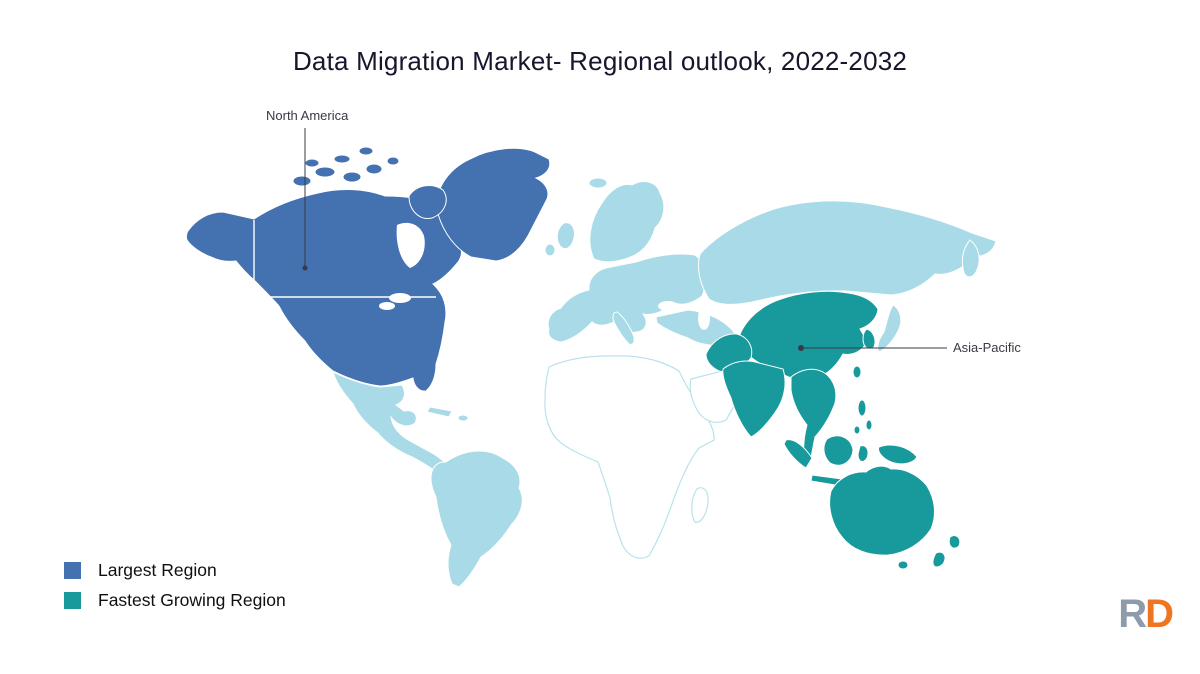 This screenshot has width=1200, height=674. I want to click on caspian-sea, so click(704, 318).